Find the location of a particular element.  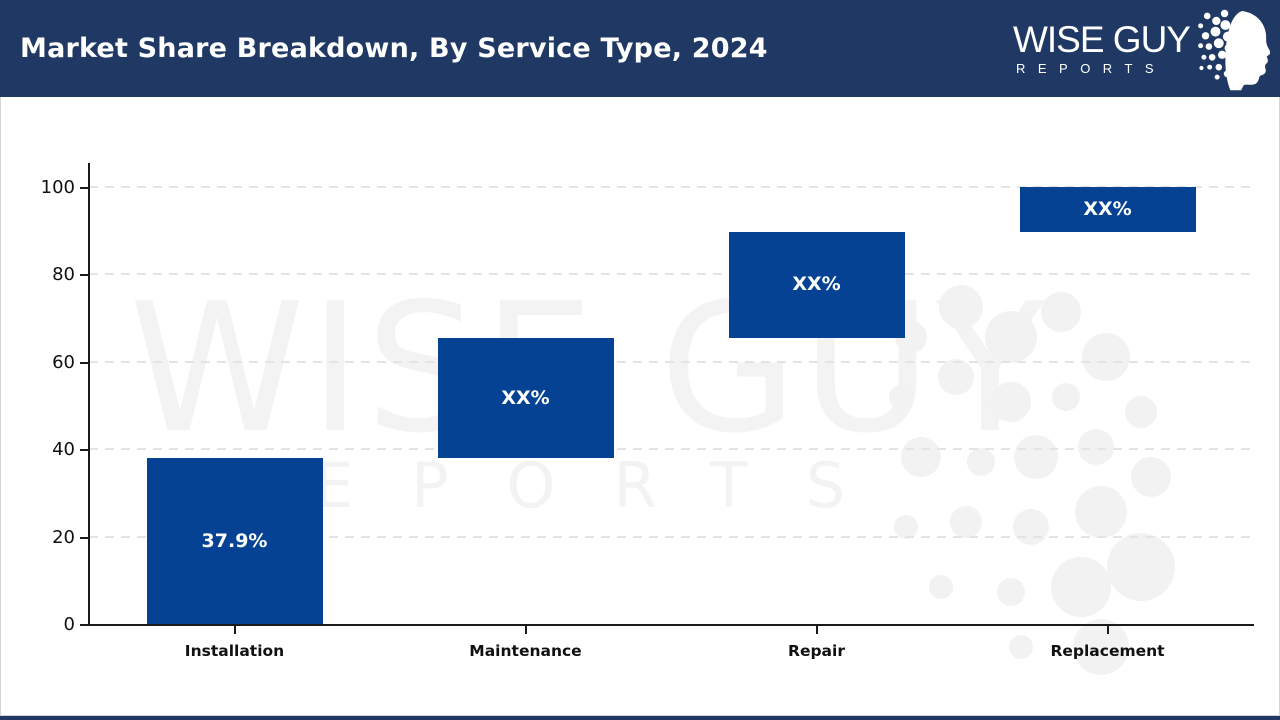

bar-repair: XX% is located at coordinates (816, 284).